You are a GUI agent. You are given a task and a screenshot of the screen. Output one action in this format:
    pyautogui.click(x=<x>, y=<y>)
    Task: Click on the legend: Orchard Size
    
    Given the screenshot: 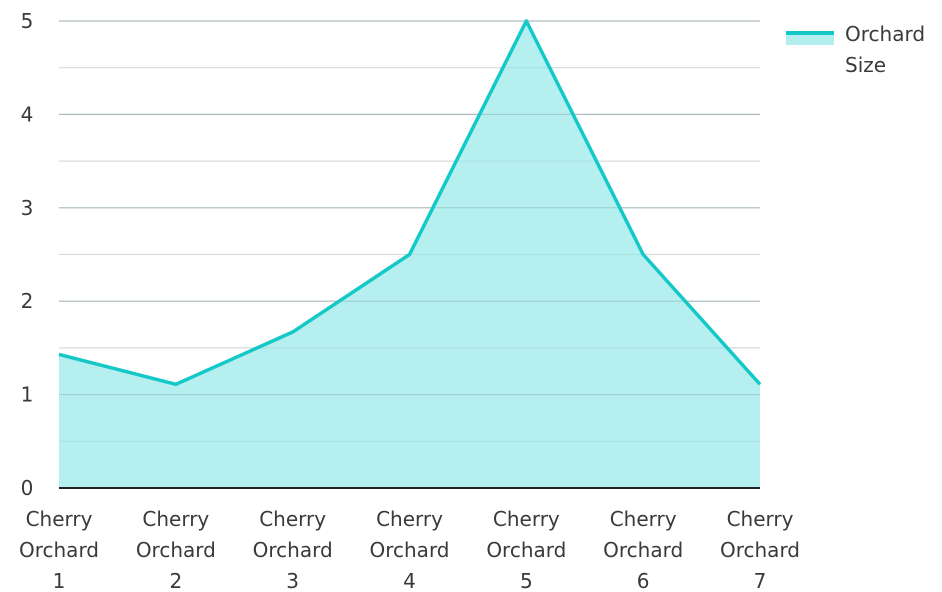 What is the action you would take?
    pyautogui.click(x=855, y=49)
    